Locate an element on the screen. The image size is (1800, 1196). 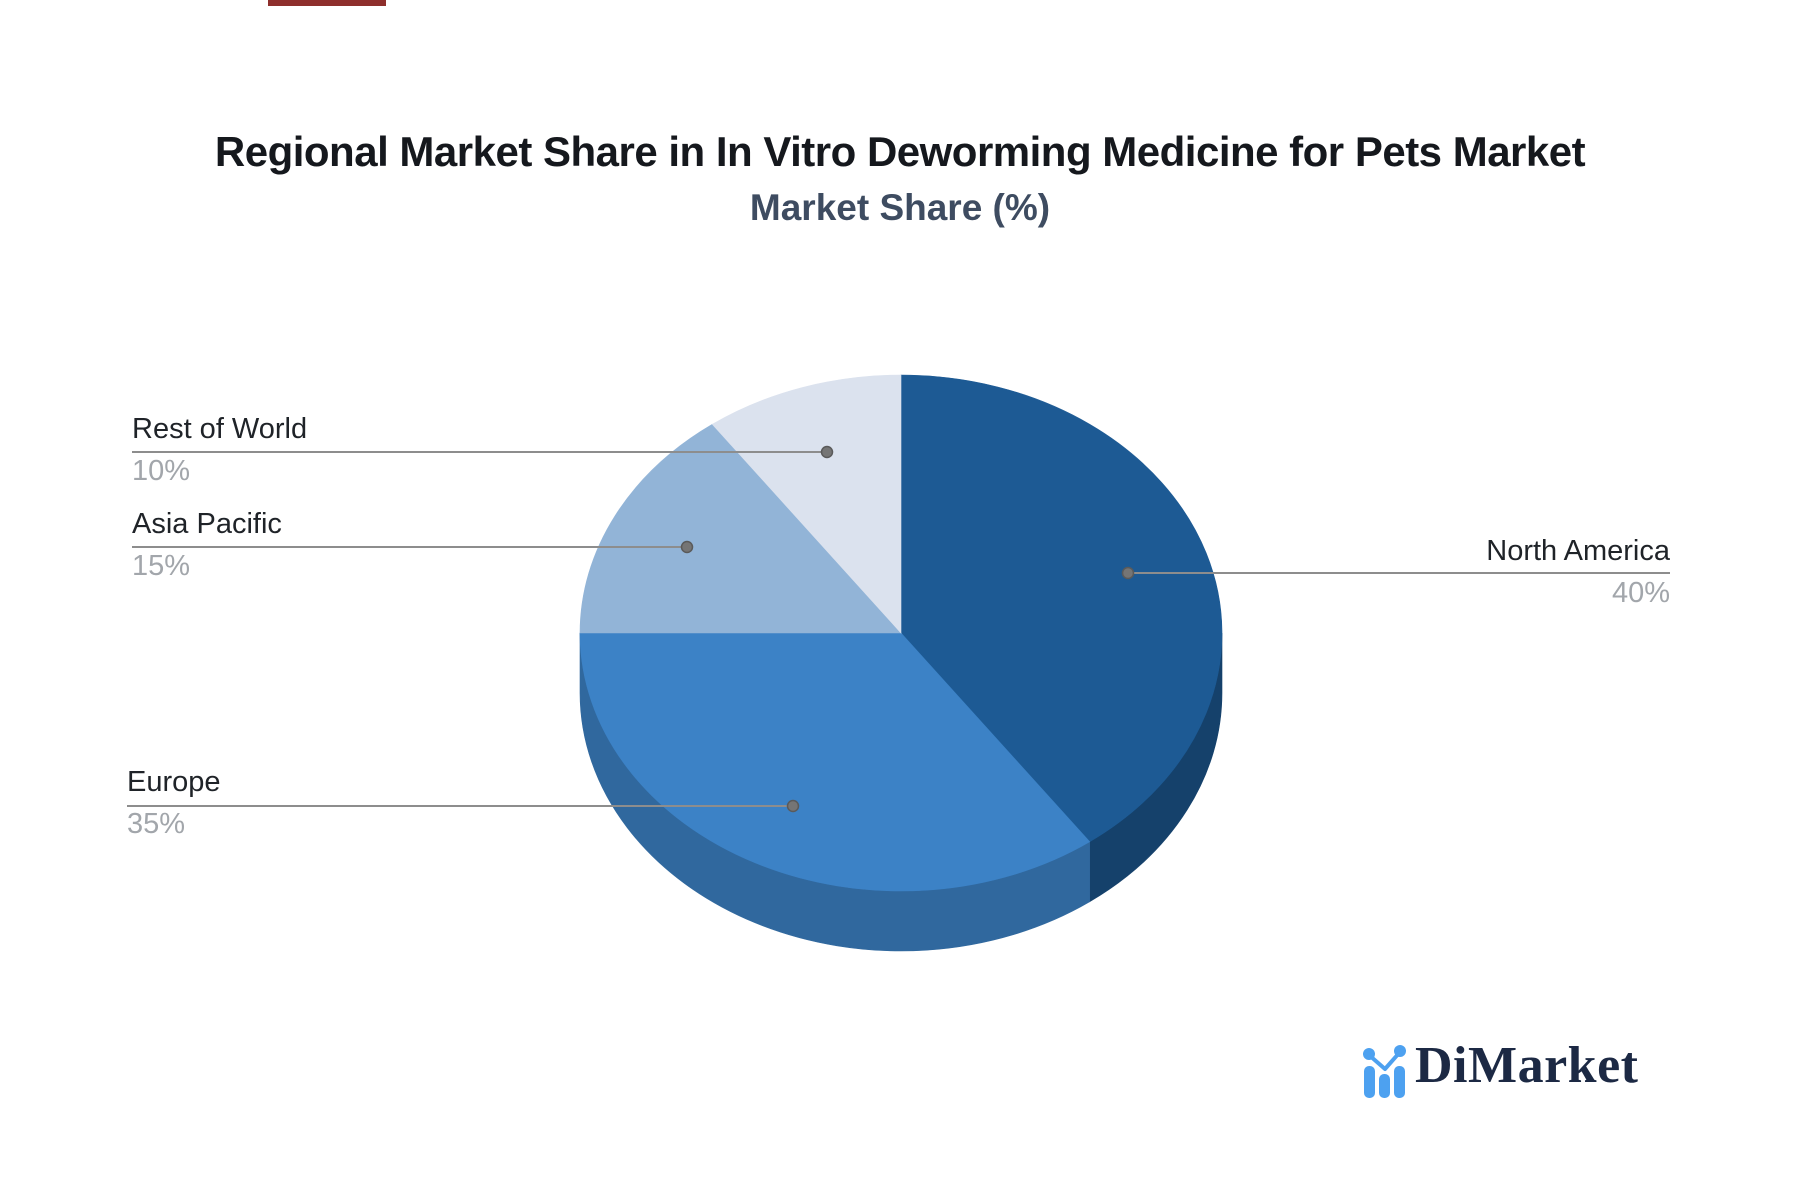
dimarket-logo: DiMarket is located at coordinates (1505, 1071).